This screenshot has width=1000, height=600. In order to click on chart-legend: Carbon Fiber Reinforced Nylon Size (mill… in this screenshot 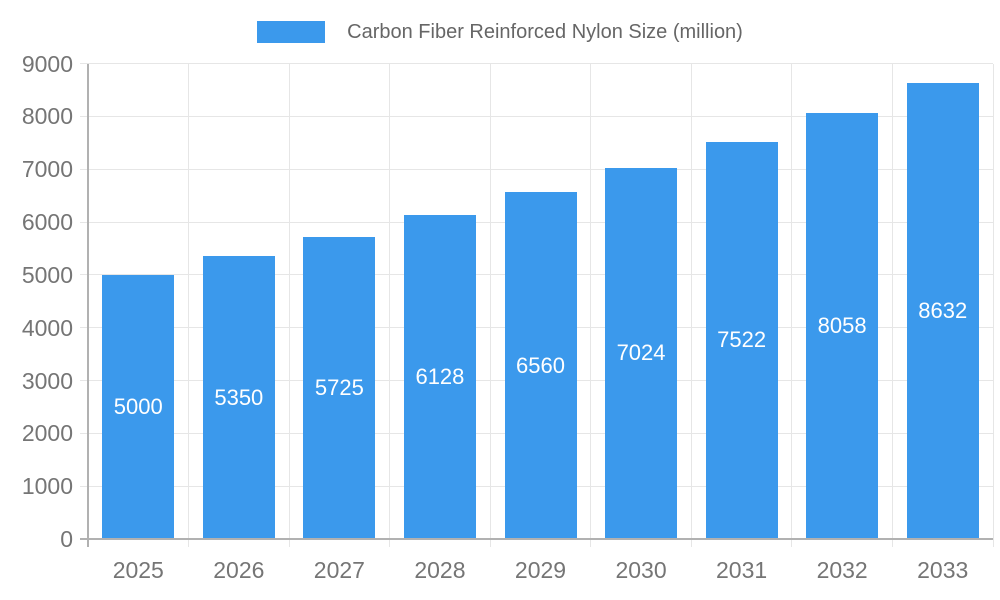, I will do `click(500, 32)`.